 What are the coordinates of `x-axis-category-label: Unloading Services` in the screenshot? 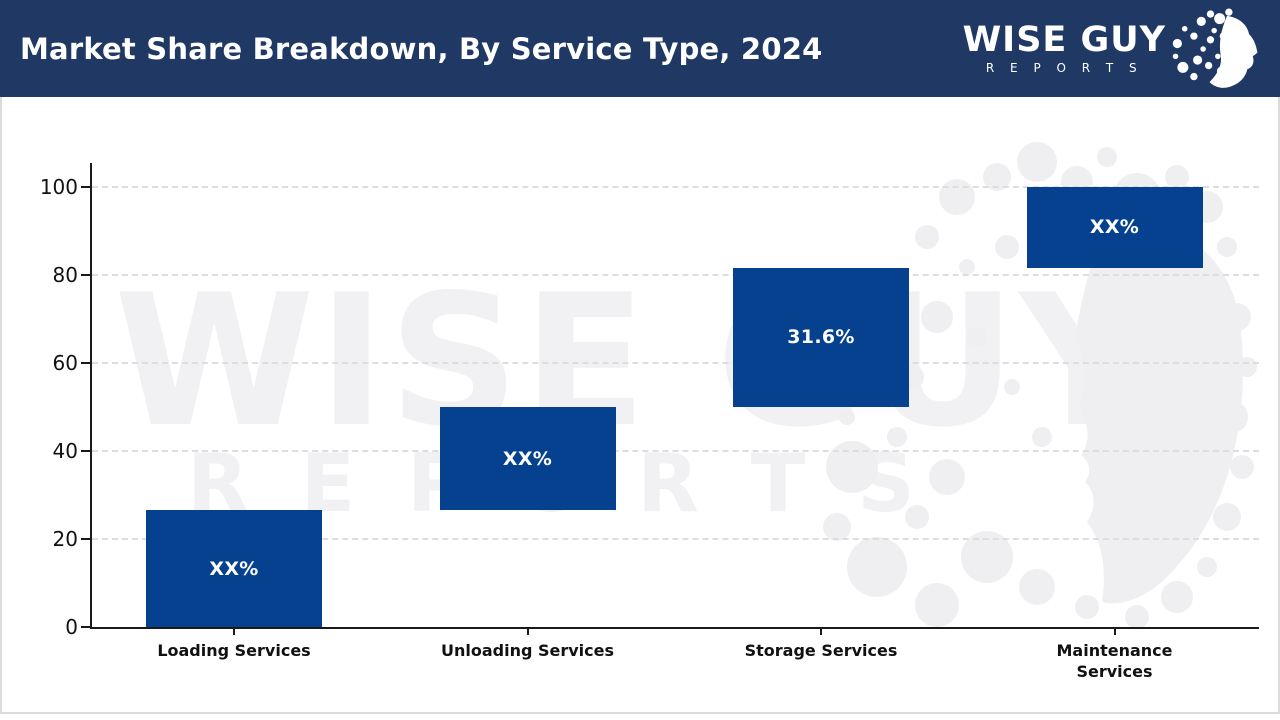 It's located at (527, 650).